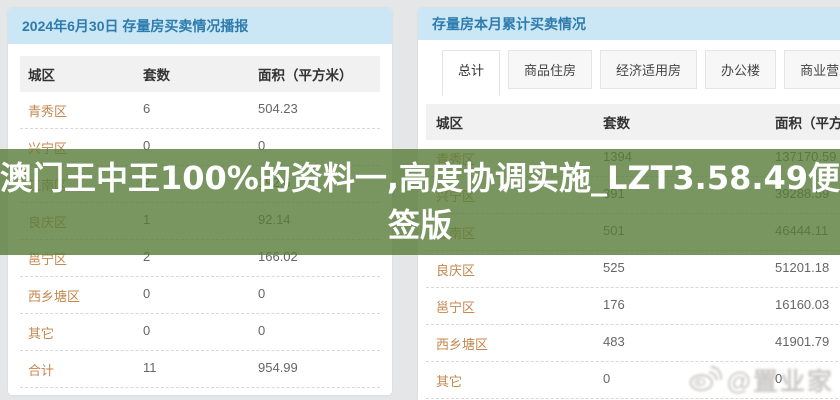 The height and width of the screenshot is (400, 840). What do you see at coordinates (614, 267) in the screenshot?
I see `count-value: 525` at bounding box center [614, 267].